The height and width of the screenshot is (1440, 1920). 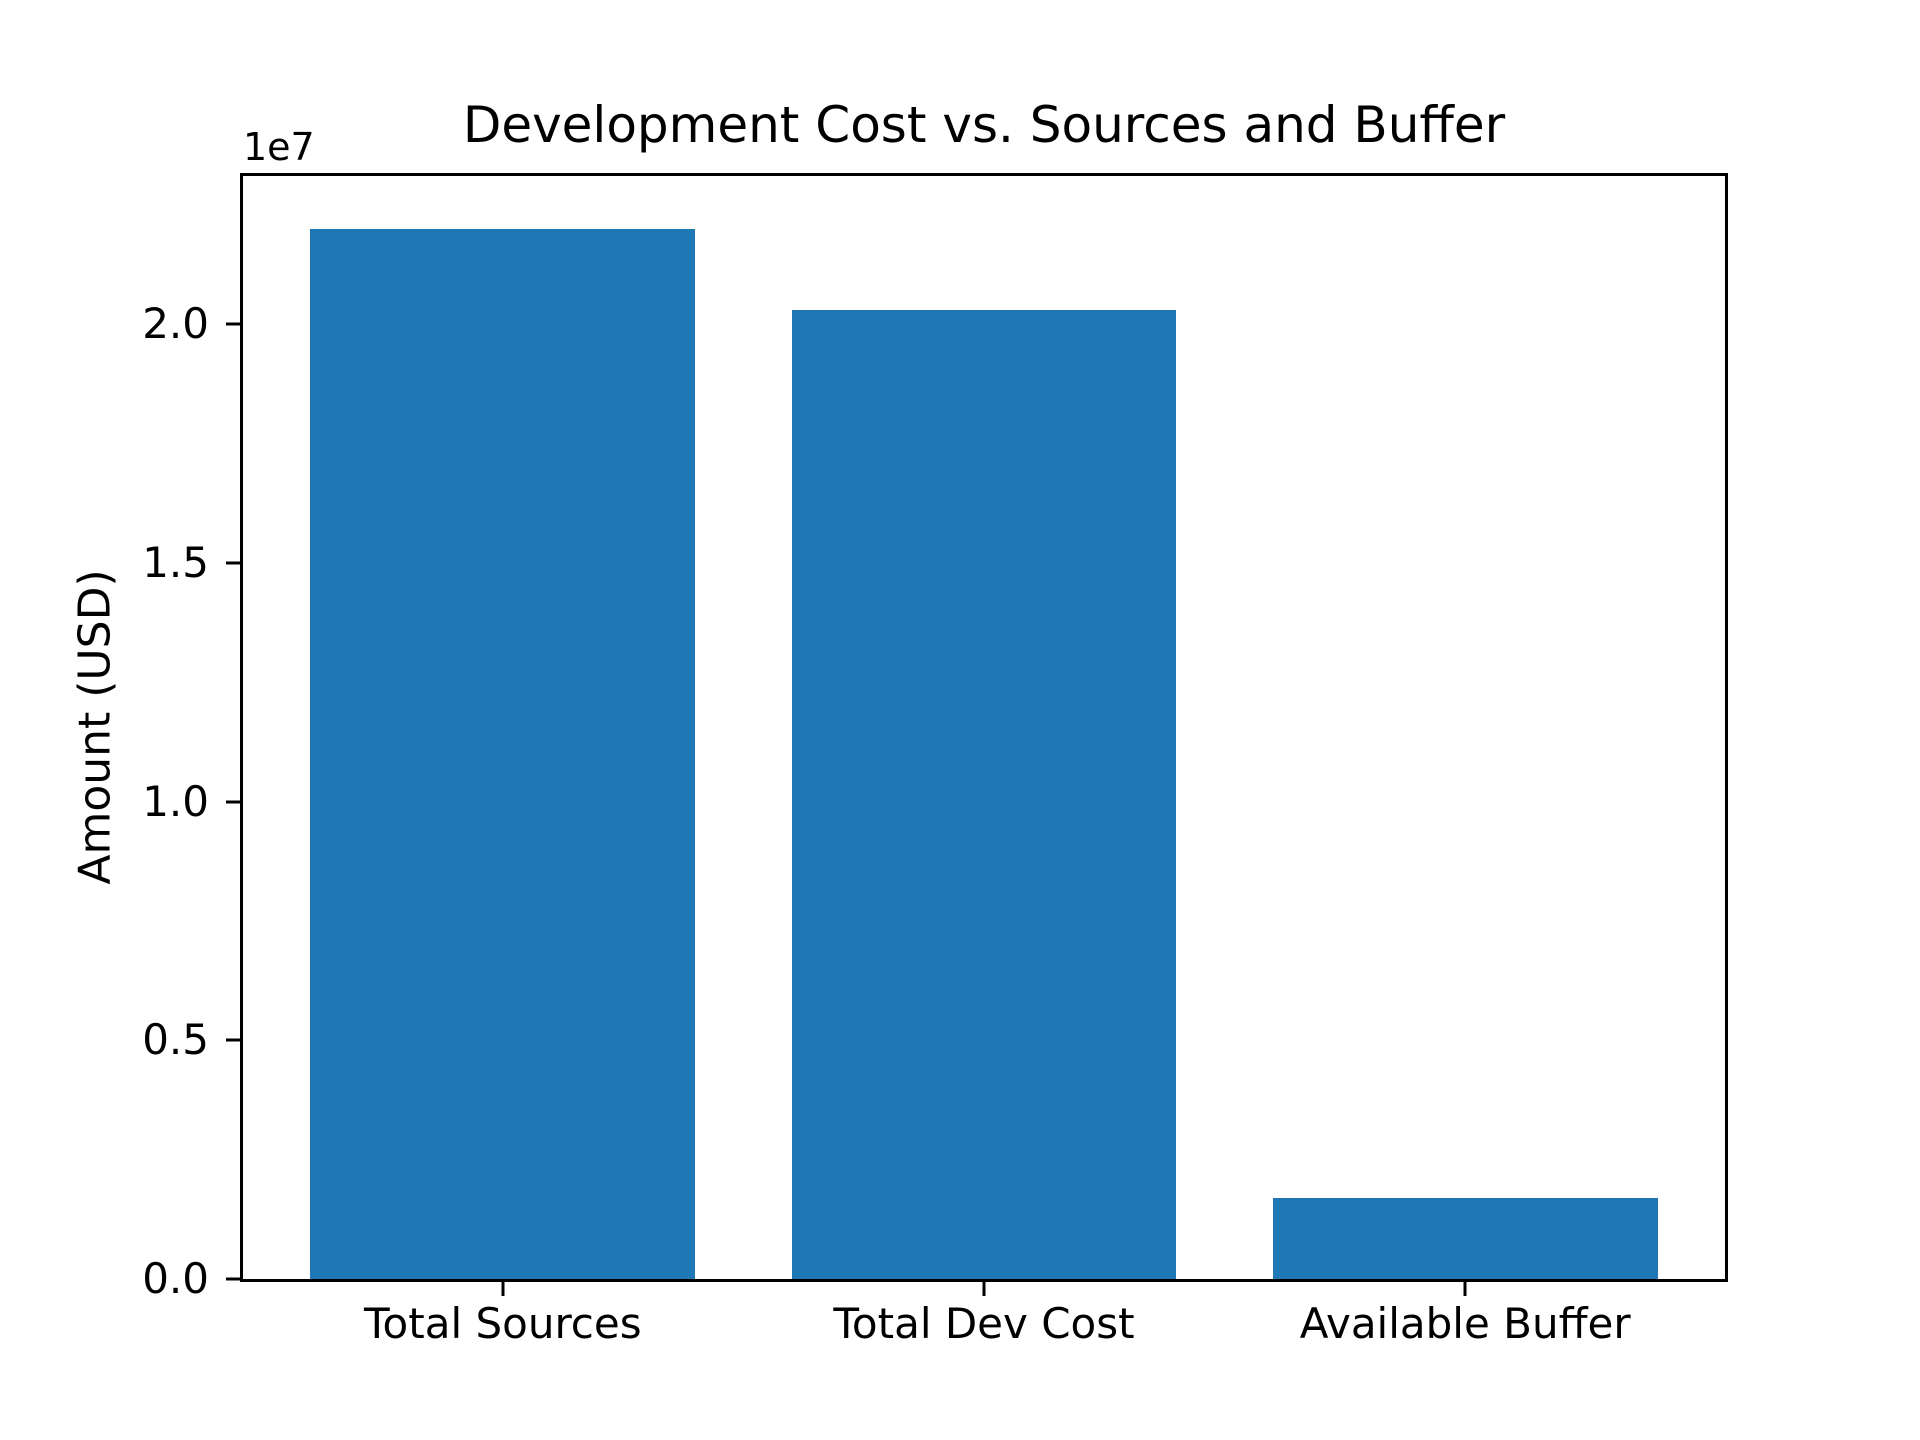 What do you see at coordinates (175, 1040) in the screenshot?
I see `y-tick-label-0.5: 0.5` at bounding box center [175, 1040].